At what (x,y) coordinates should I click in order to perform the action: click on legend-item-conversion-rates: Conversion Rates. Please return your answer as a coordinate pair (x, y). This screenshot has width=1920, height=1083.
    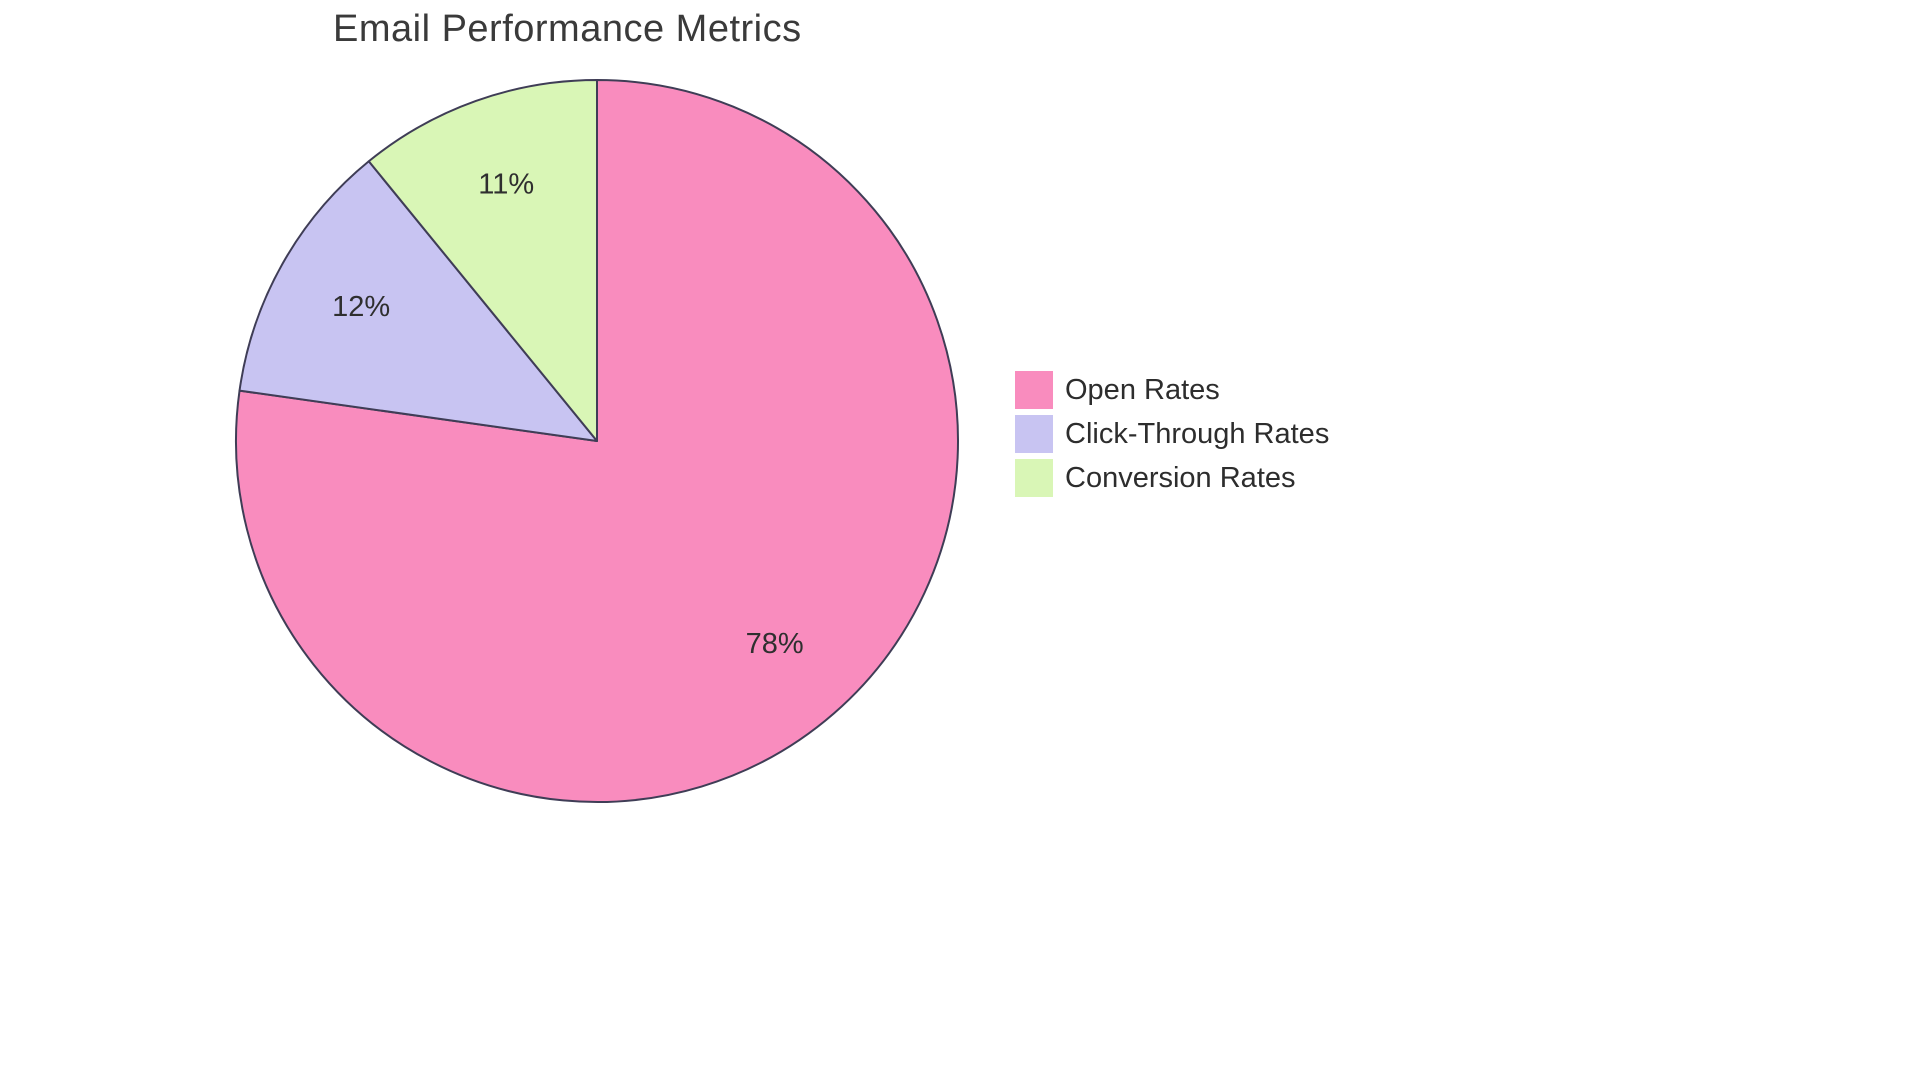
    Looking at the image, I should click on (1172, 478).